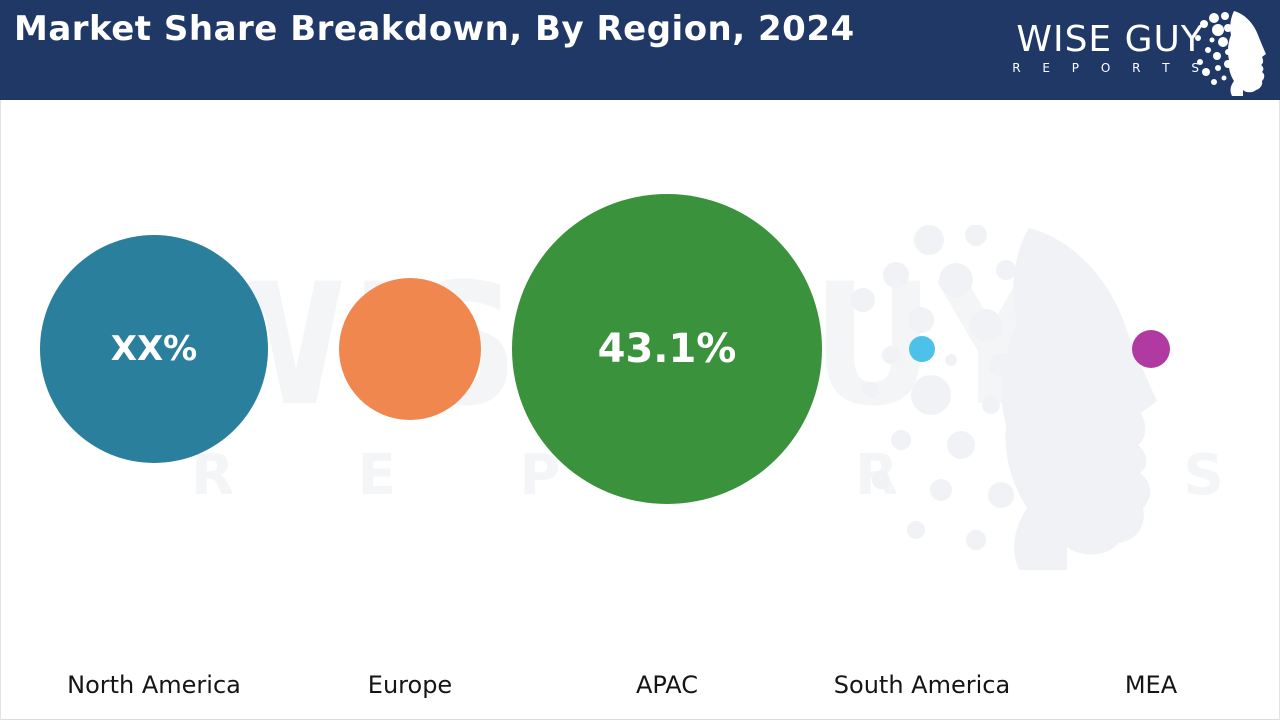 The height and width of the screenshot is (720, 1280). I want to click on wise-guy-logo: WISE GUY R E P O R T S, so click(1142, 50).